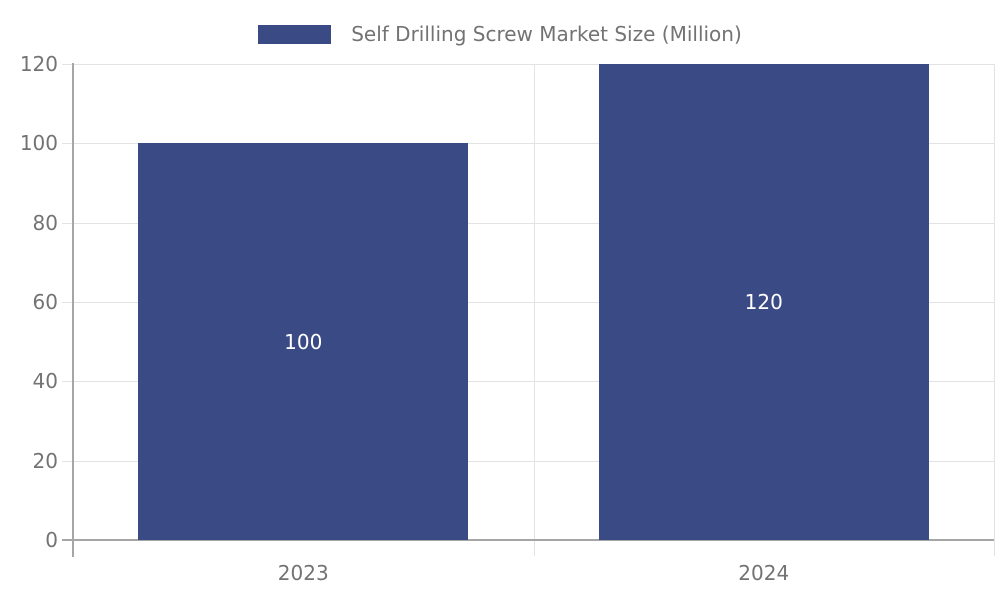 The width and height of the screenshot is (1000, 600). I want to click on y-tick-label: 40, so click(45, 381).